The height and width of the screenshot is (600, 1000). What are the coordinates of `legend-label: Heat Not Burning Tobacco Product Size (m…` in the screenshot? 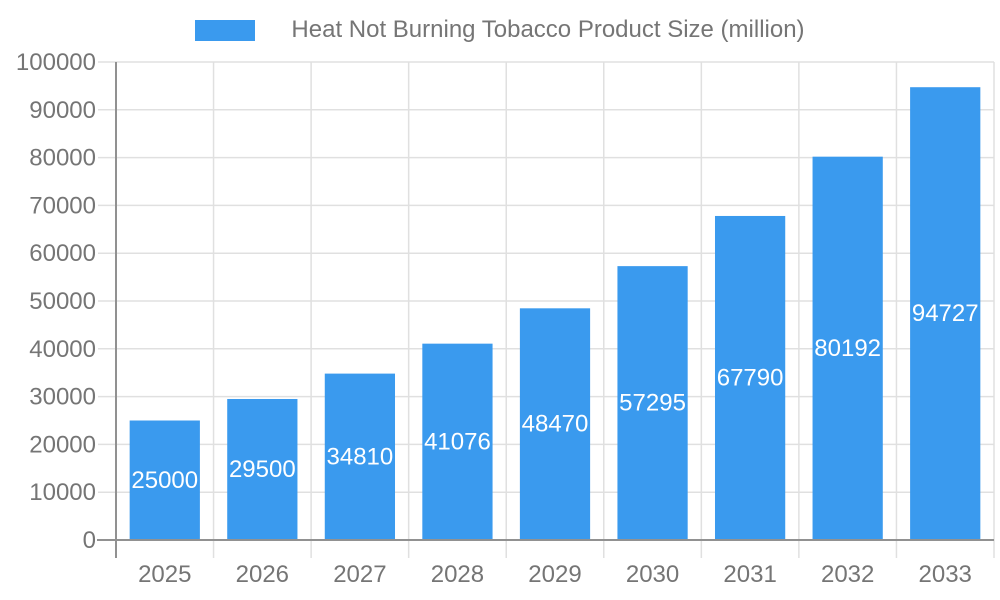 It's located at (548, 29).